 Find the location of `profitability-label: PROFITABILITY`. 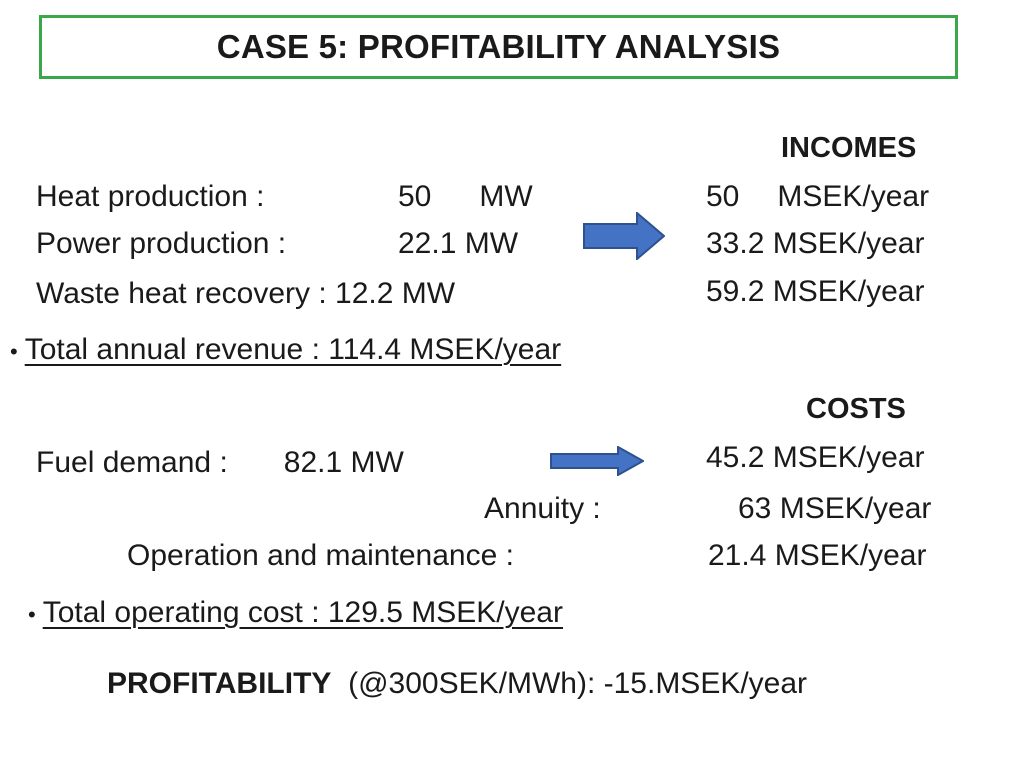

profitability-label: PROFITABILITY is located at coordinates (219, 683).